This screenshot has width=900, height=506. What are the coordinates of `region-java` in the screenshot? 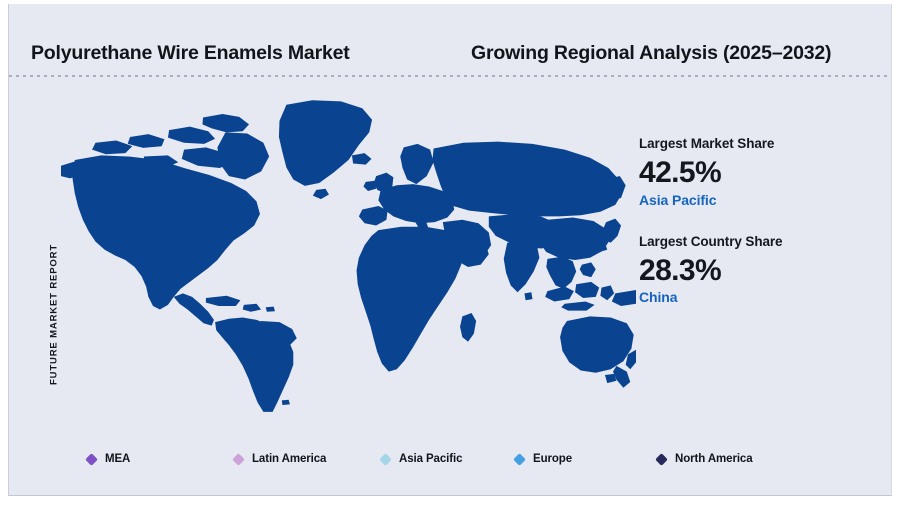 It's located at (578, 306).